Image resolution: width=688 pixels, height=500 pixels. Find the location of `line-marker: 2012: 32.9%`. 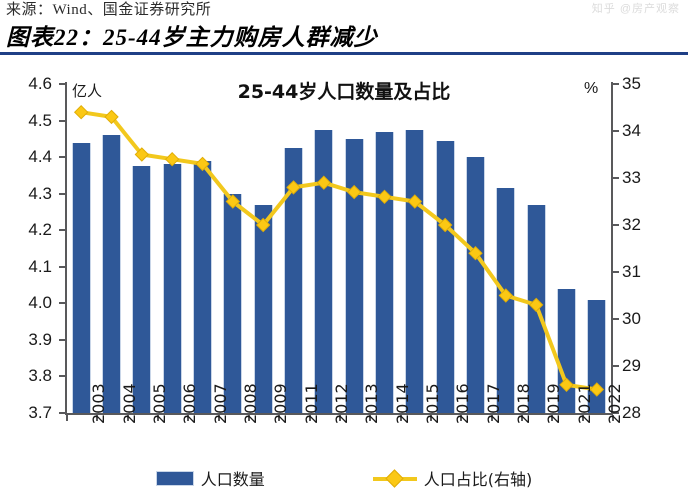

line-marker: 2012: 32.9% is located at coordinates (324, 182).